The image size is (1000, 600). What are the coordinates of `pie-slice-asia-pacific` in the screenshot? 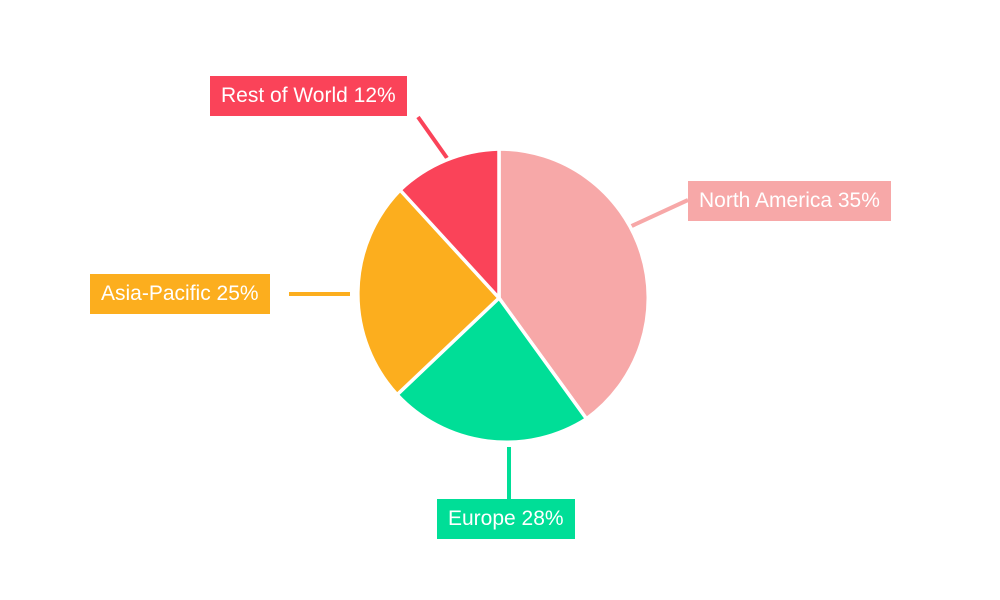 It's located at (428, 292).